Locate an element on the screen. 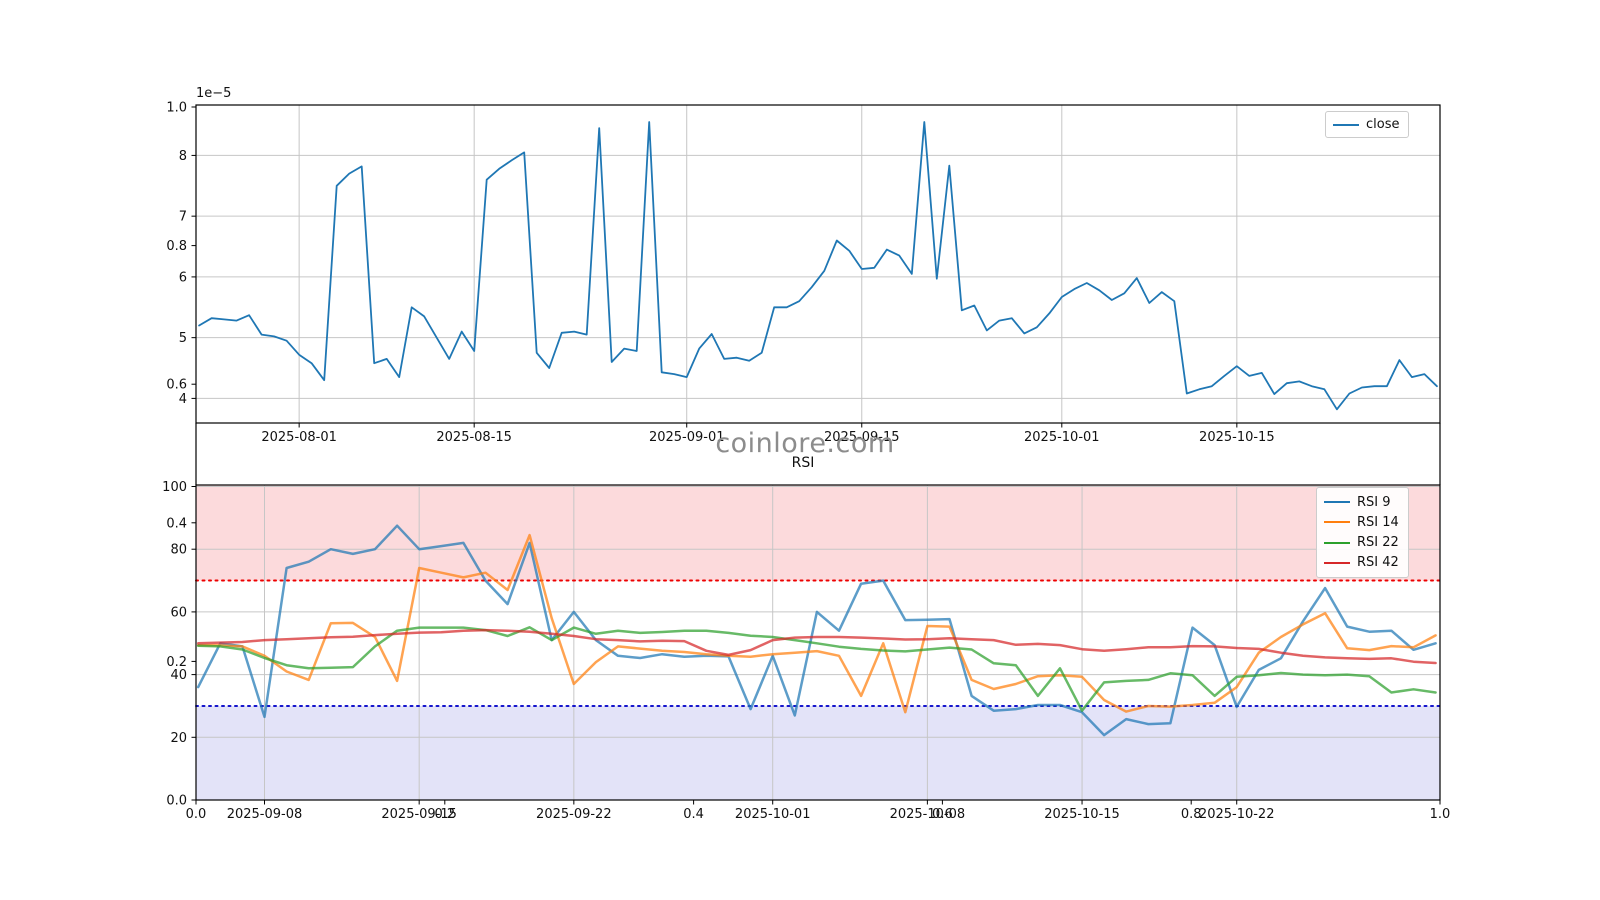 The width and height of the screenshot is (1600, 900). rsi-legend-label: RSI 9 is located at coordinates (1374, 502).